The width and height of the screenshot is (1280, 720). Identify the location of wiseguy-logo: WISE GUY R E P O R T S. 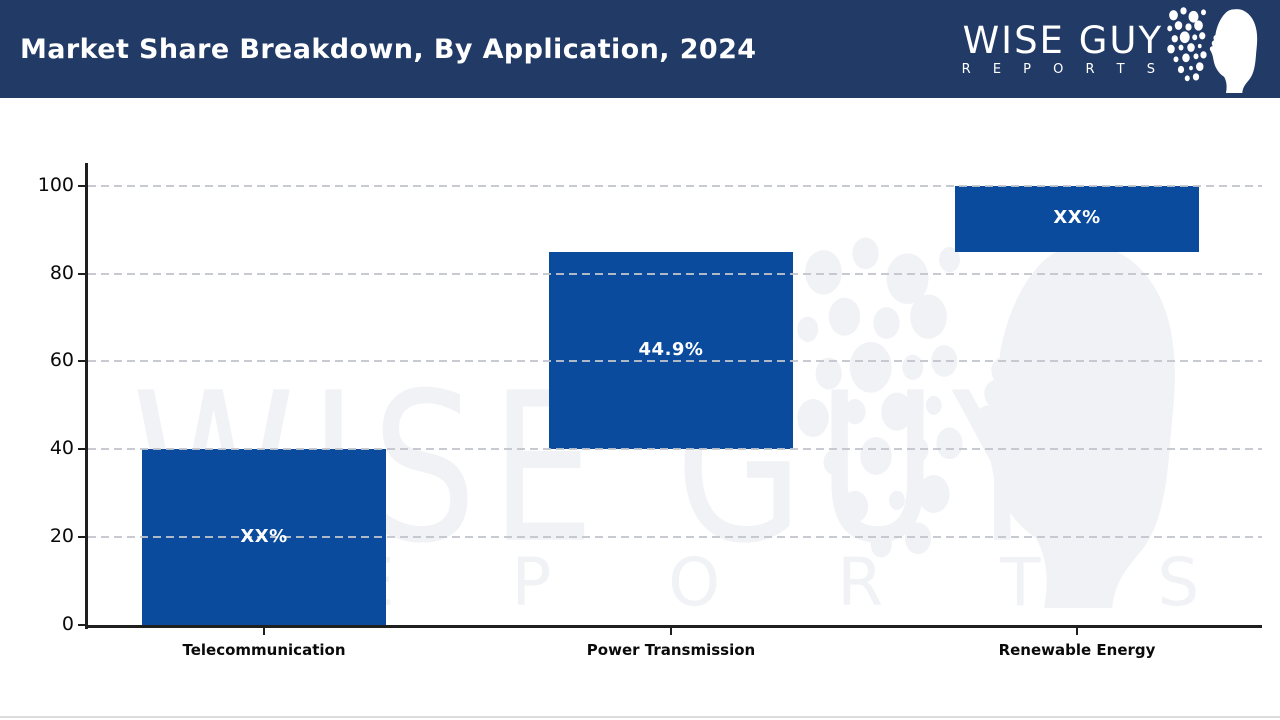
(1121, 49).